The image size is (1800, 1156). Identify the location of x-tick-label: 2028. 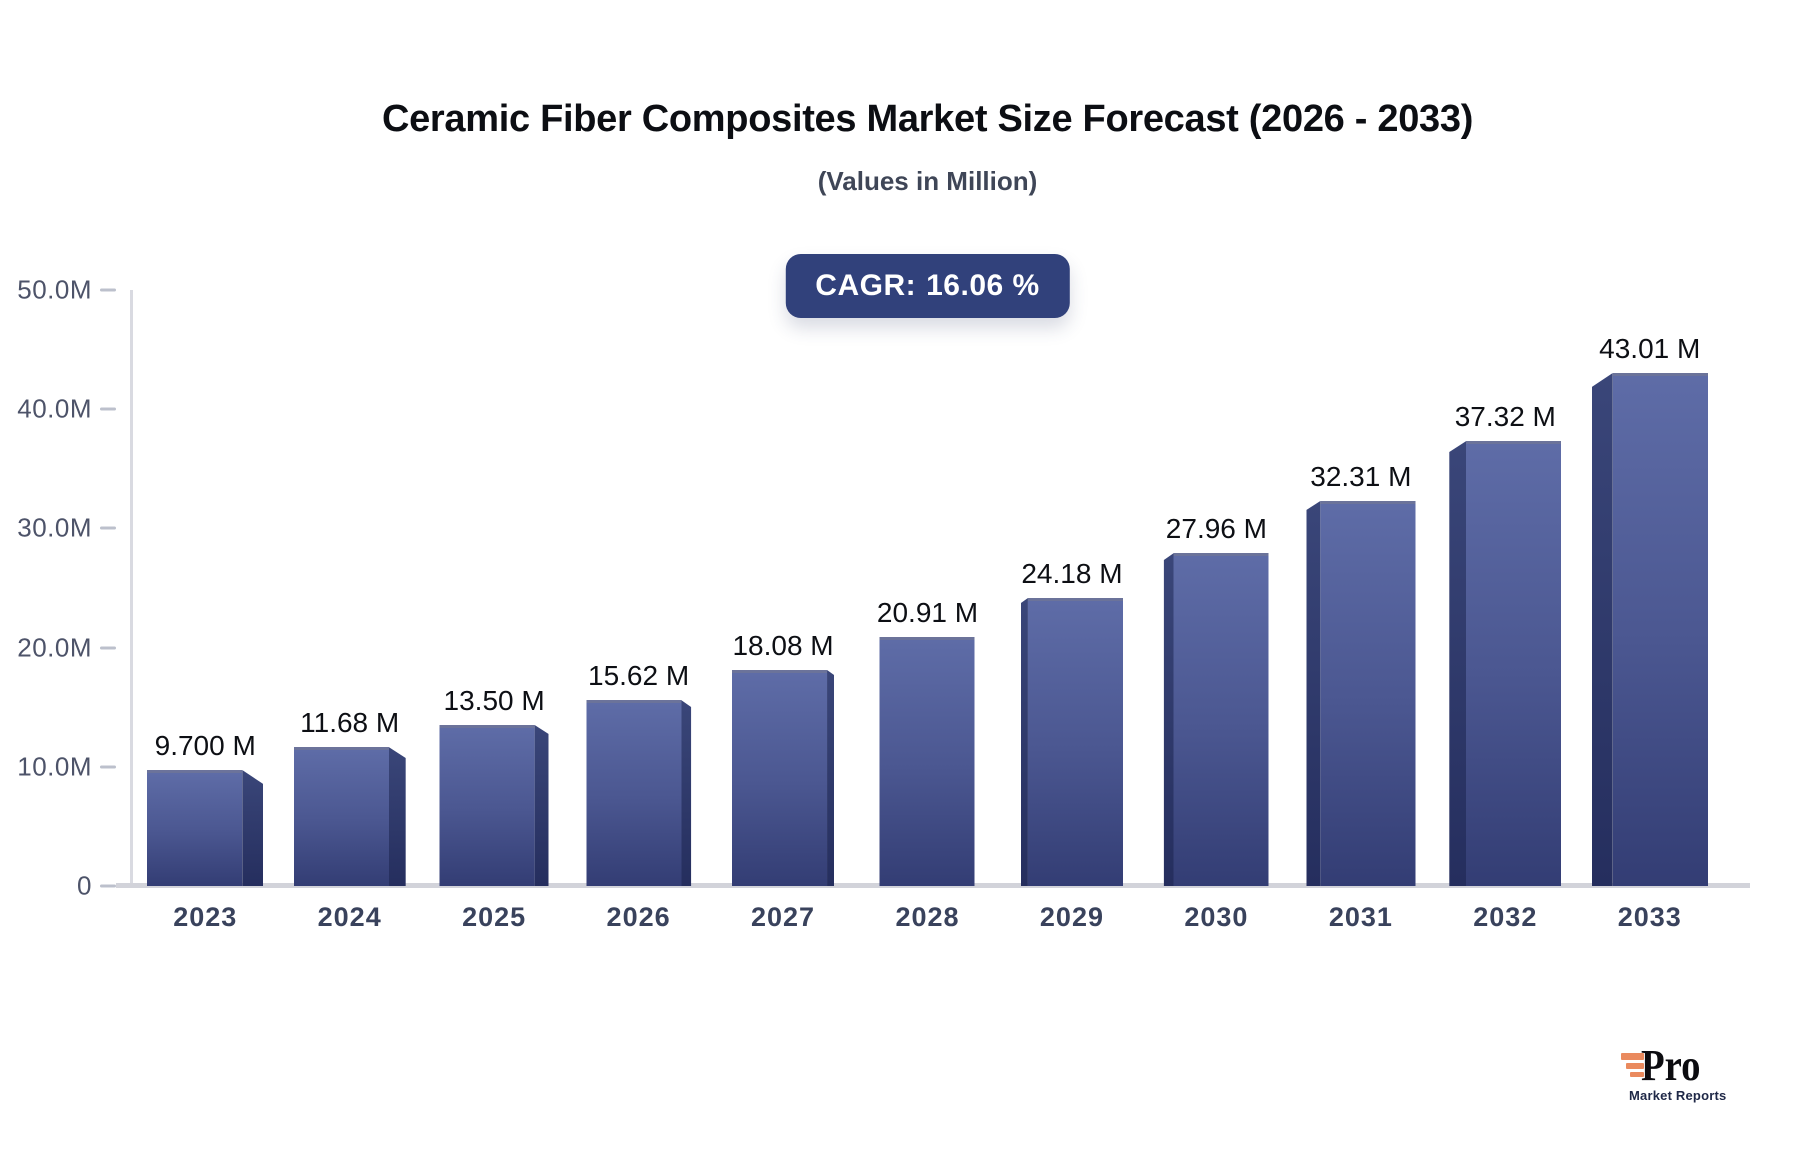
(927, 917).